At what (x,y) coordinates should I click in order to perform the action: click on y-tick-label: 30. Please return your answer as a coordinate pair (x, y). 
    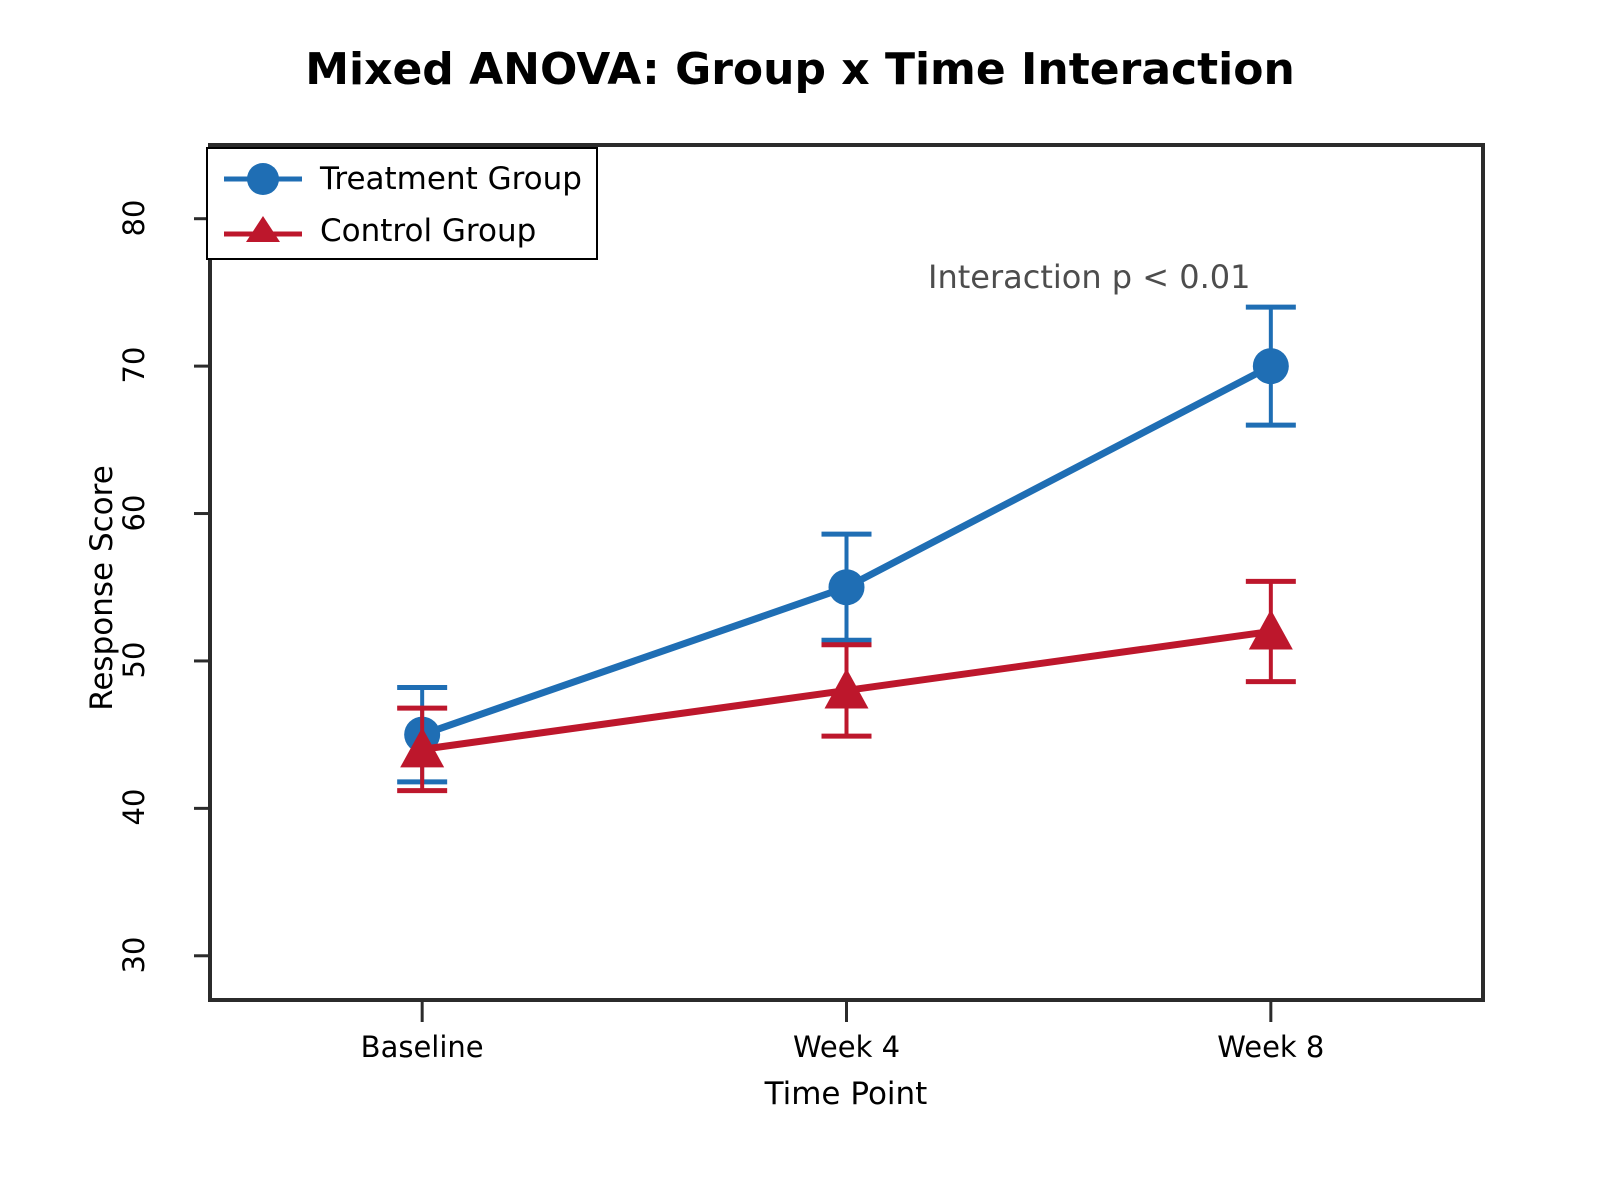
    Looking at the image, I should click on (134, 955).